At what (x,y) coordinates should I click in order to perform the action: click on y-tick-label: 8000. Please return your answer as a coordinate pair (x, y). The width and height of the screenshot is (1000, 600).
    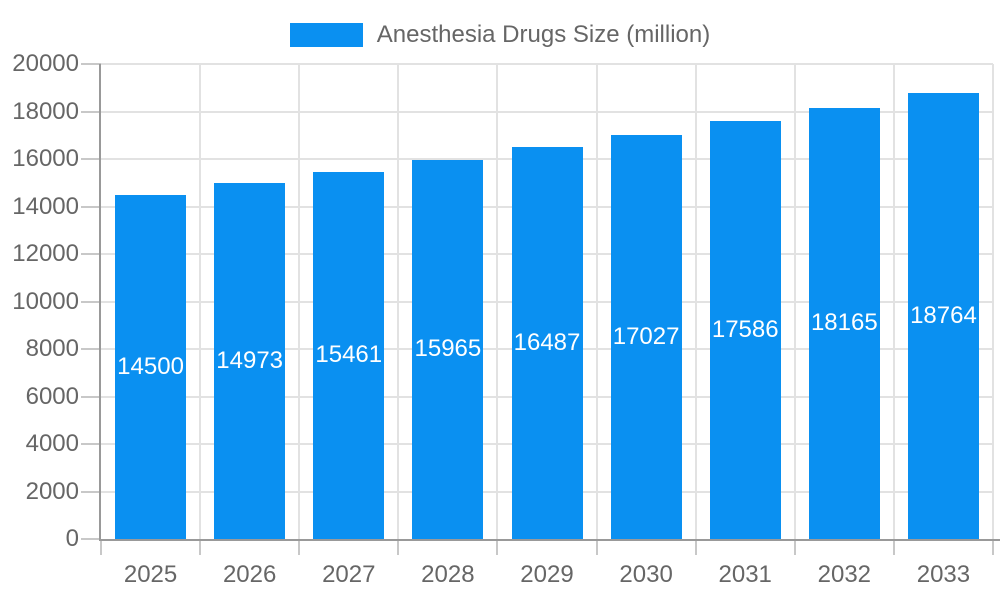
    Looking at the image, I should click on (52, 348).